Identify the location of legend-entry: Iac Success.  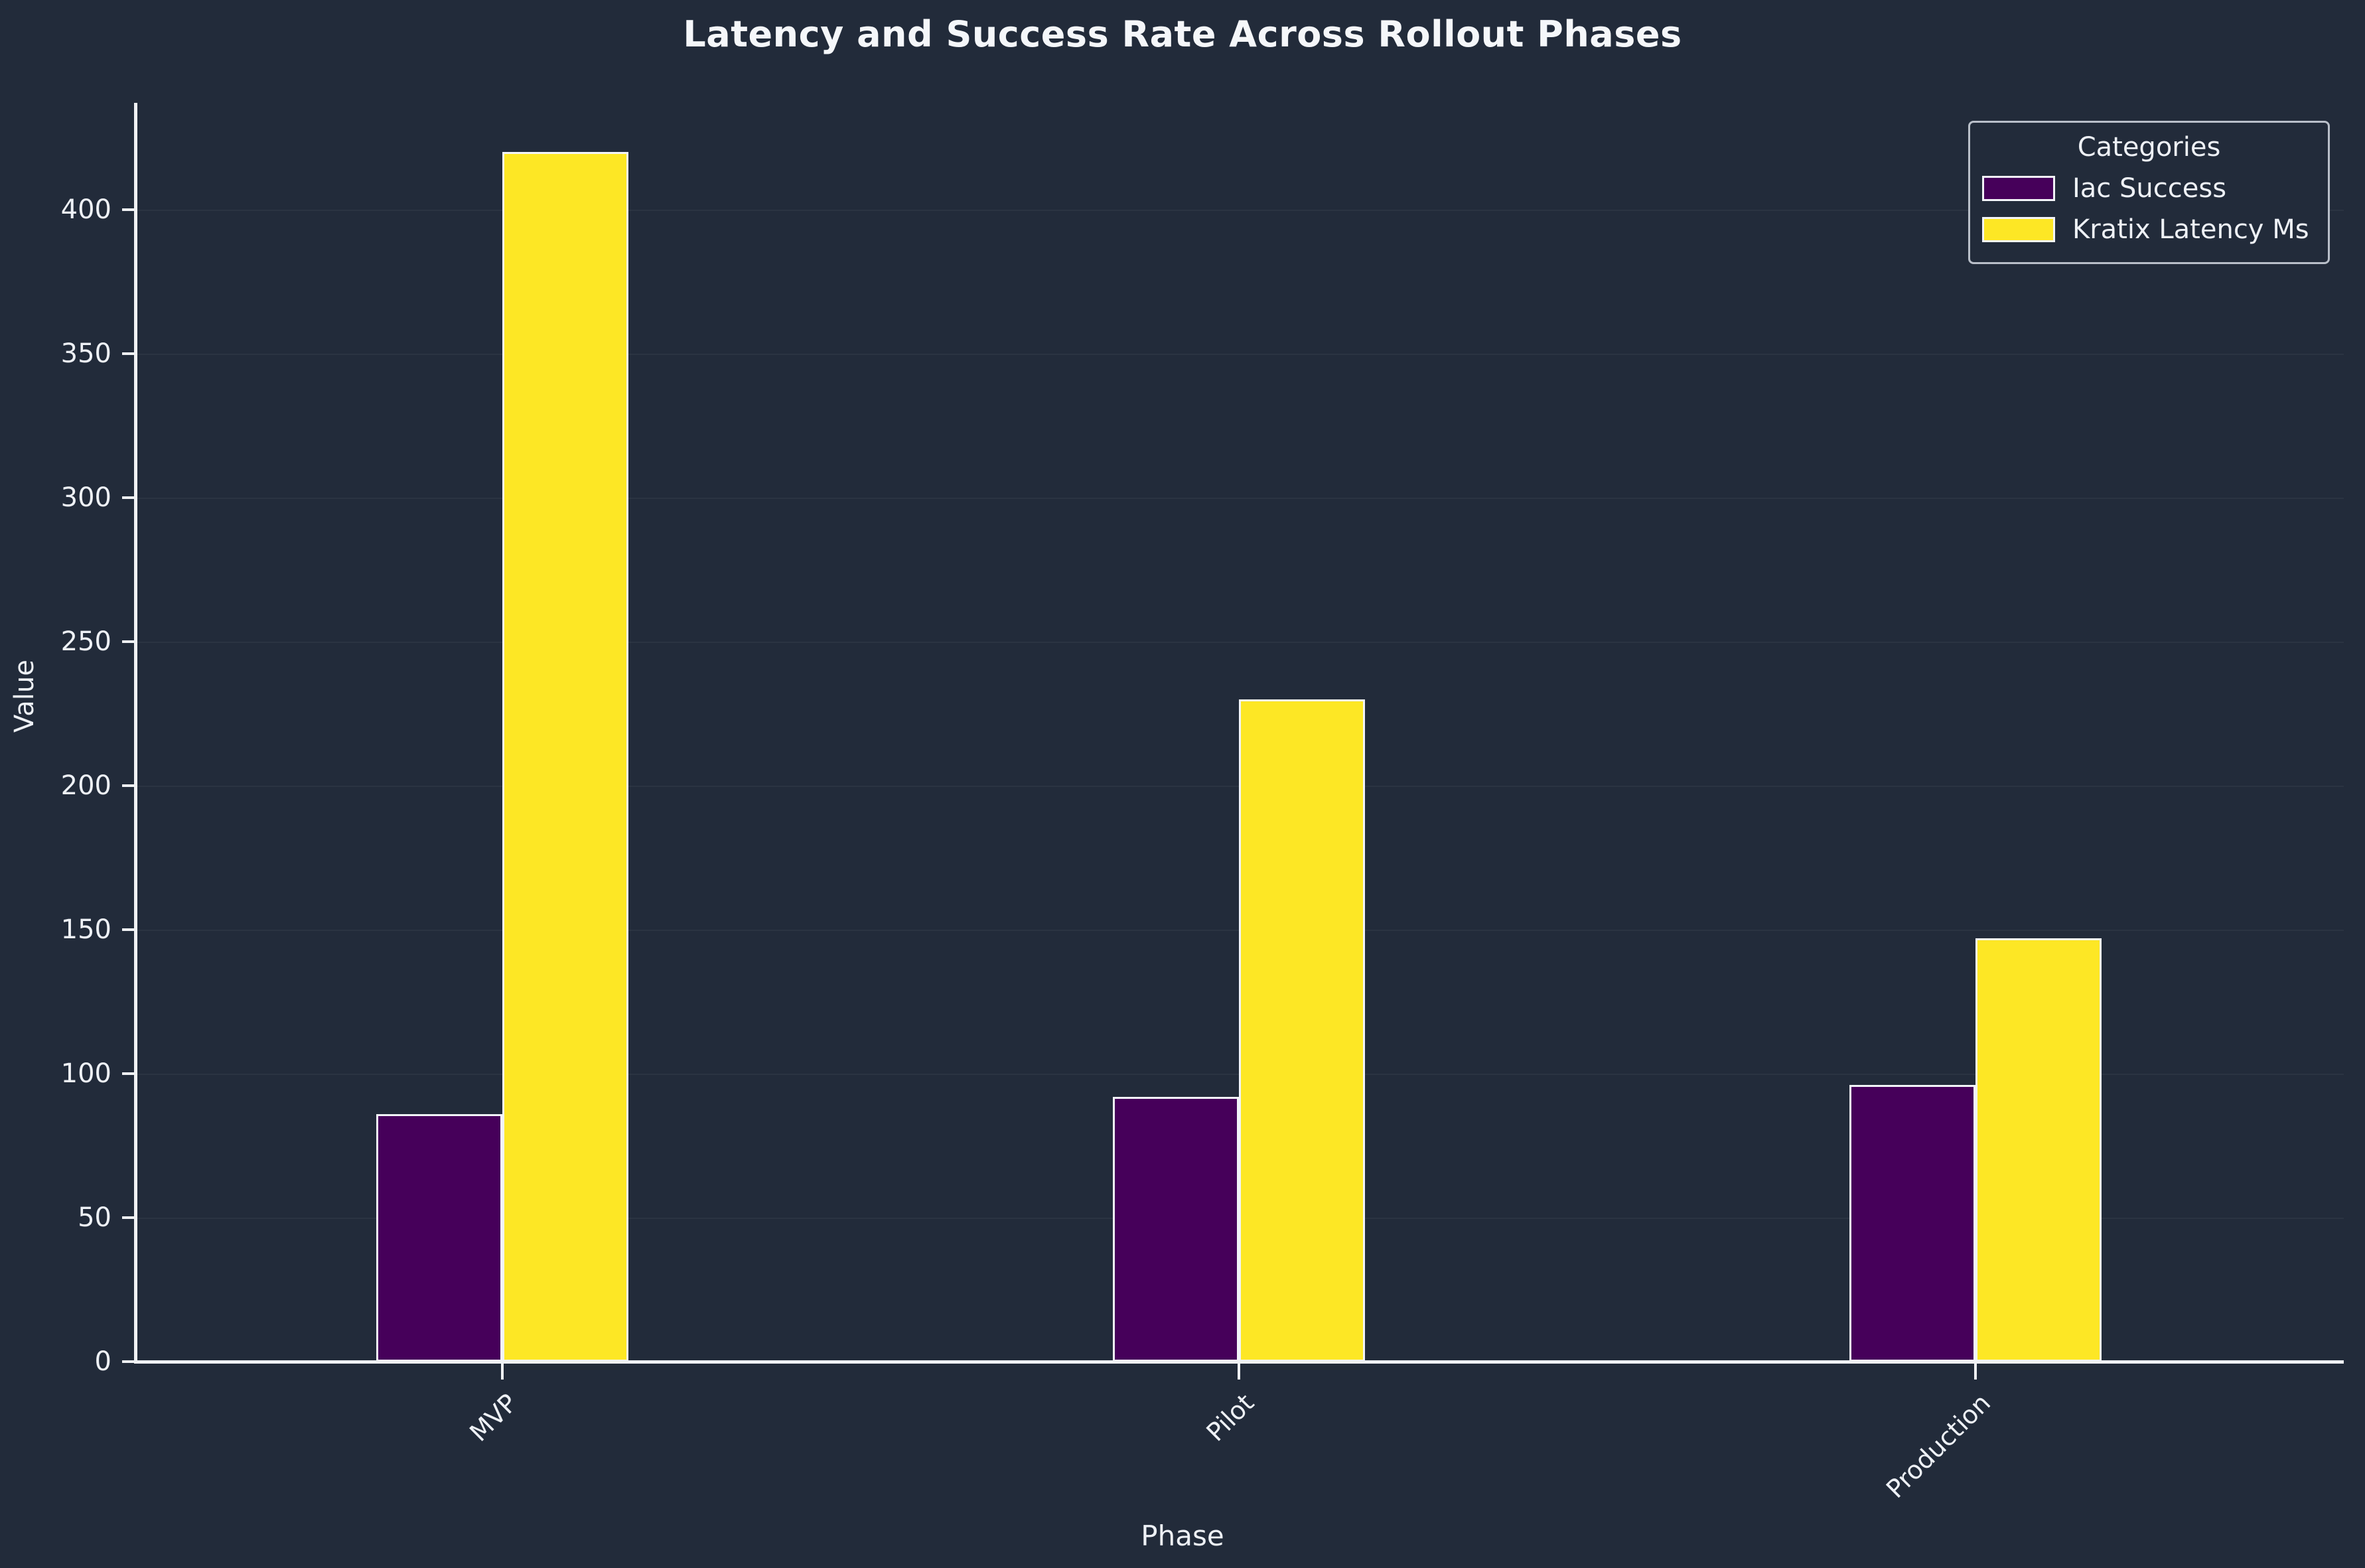
(2149, 188).